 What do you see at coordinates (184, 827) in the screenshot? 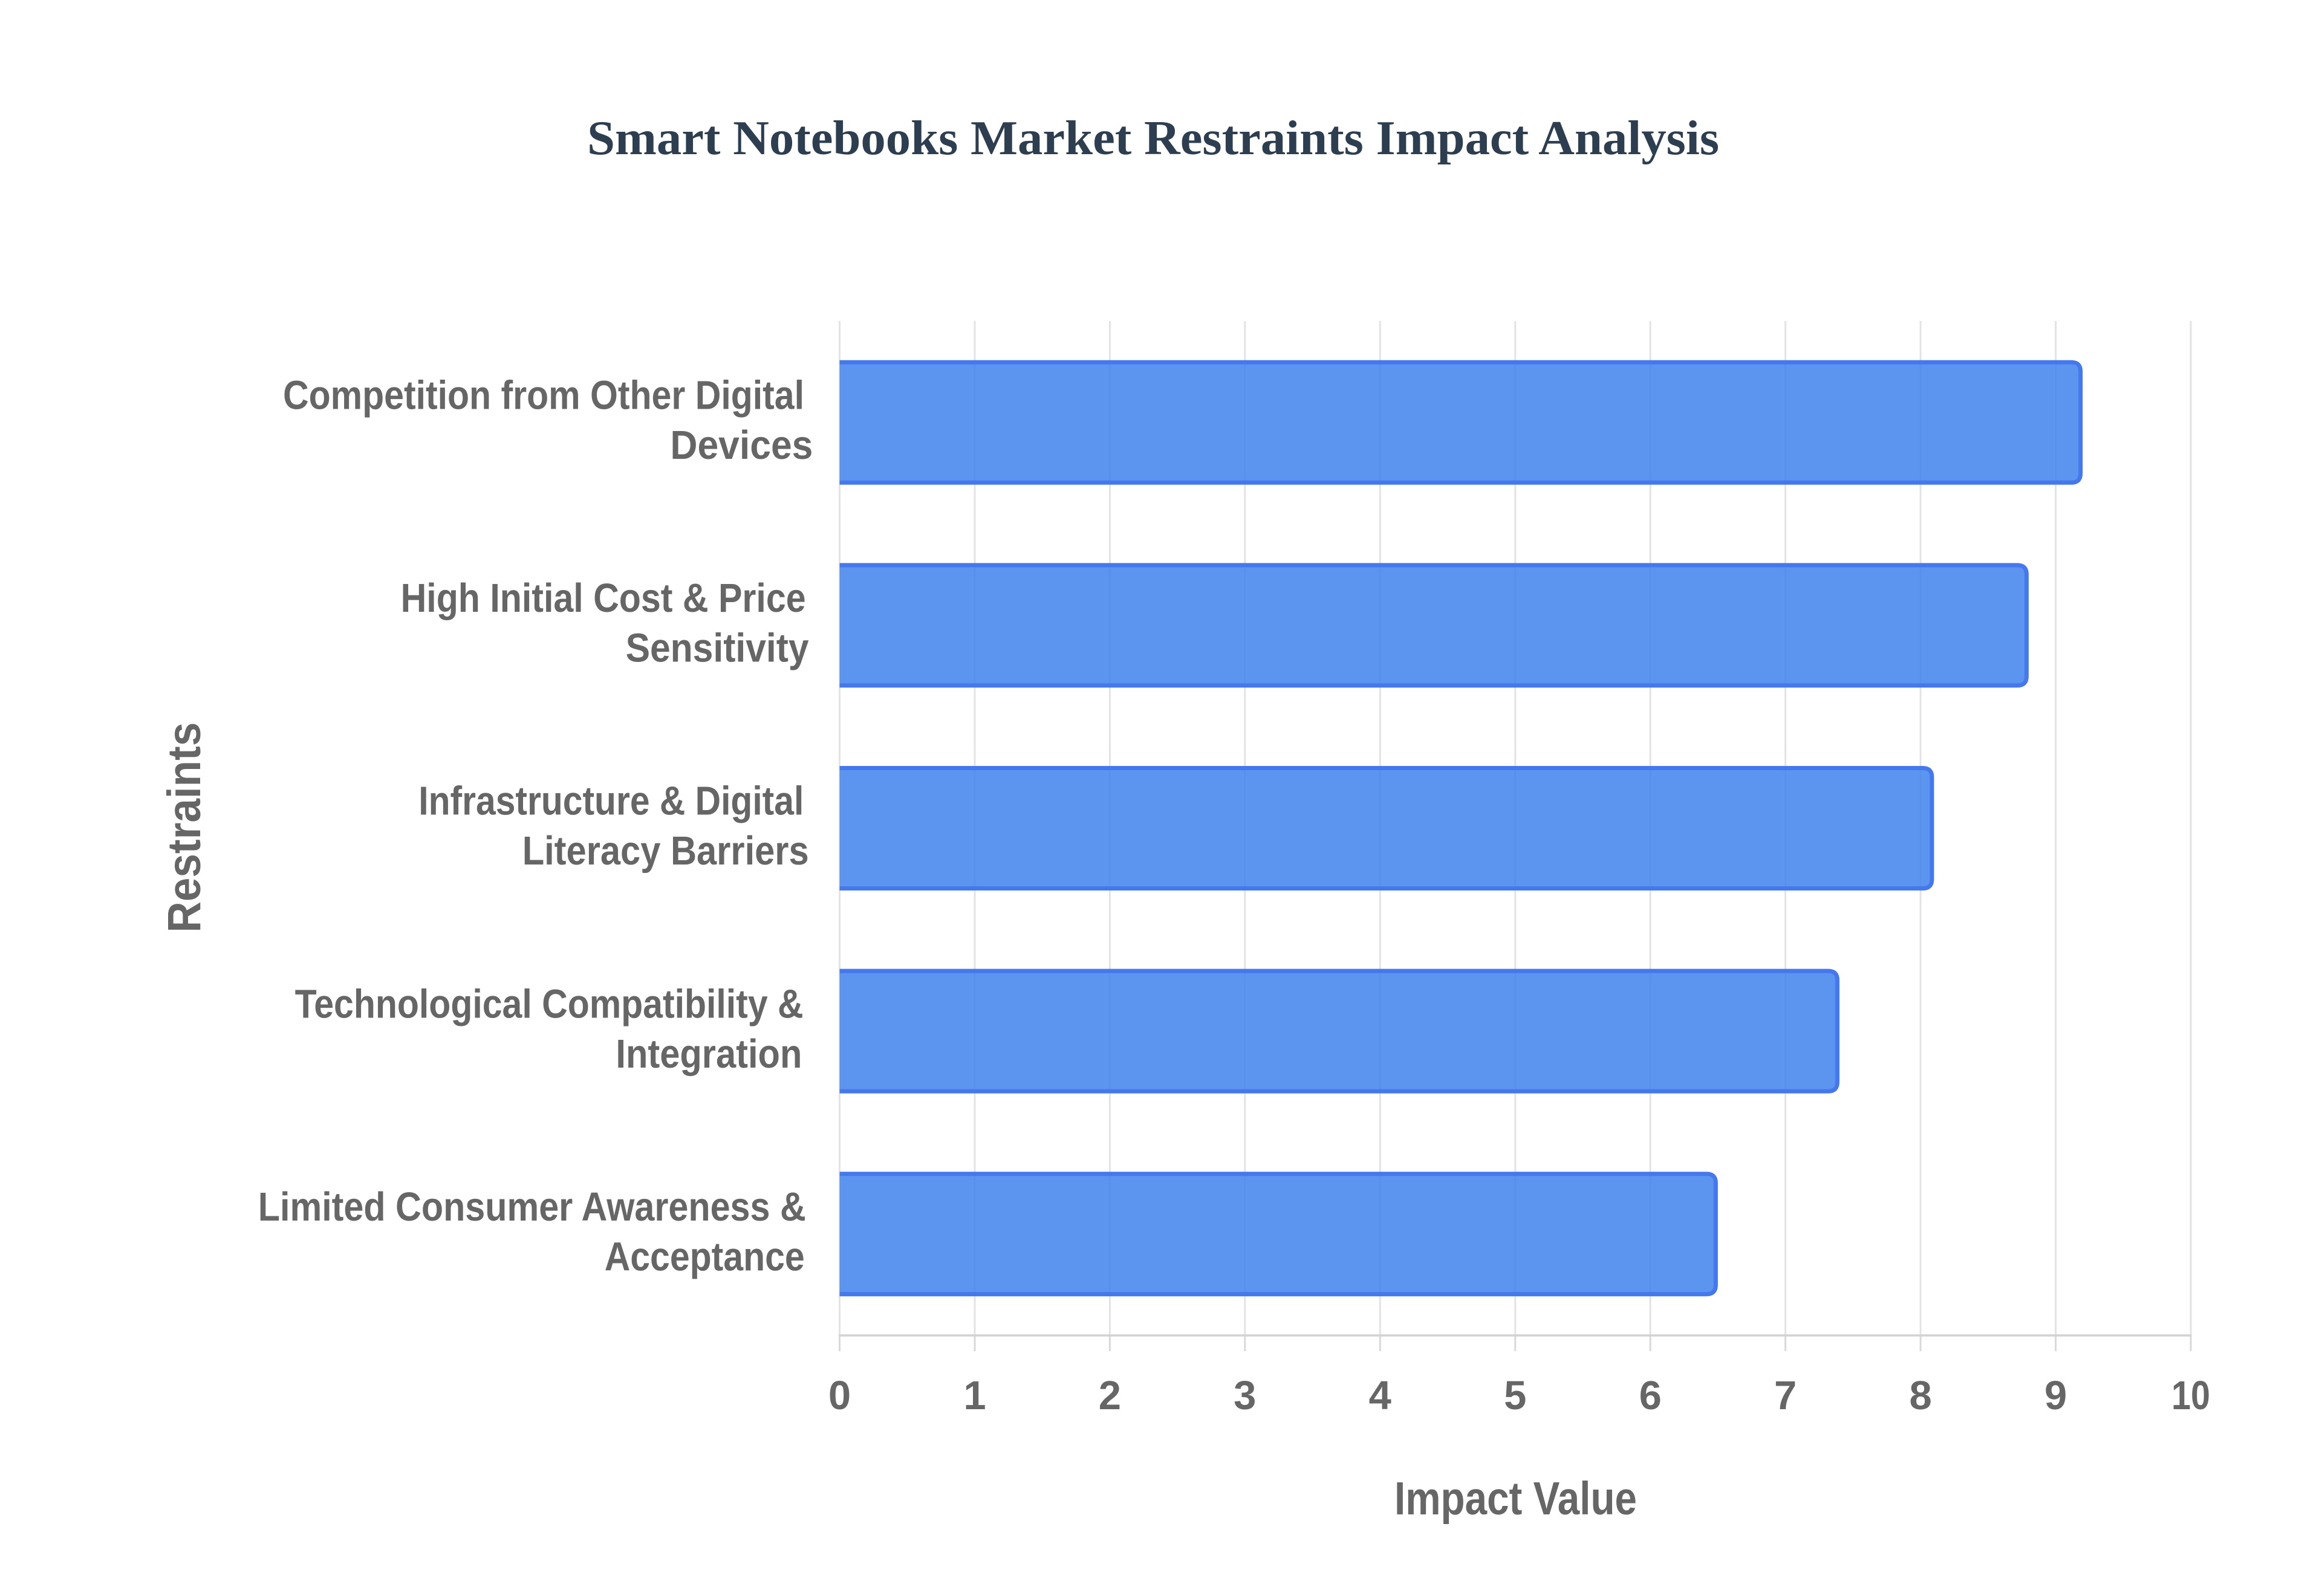
I see `svg-text: Restraints` at bounding box center [184, 827].